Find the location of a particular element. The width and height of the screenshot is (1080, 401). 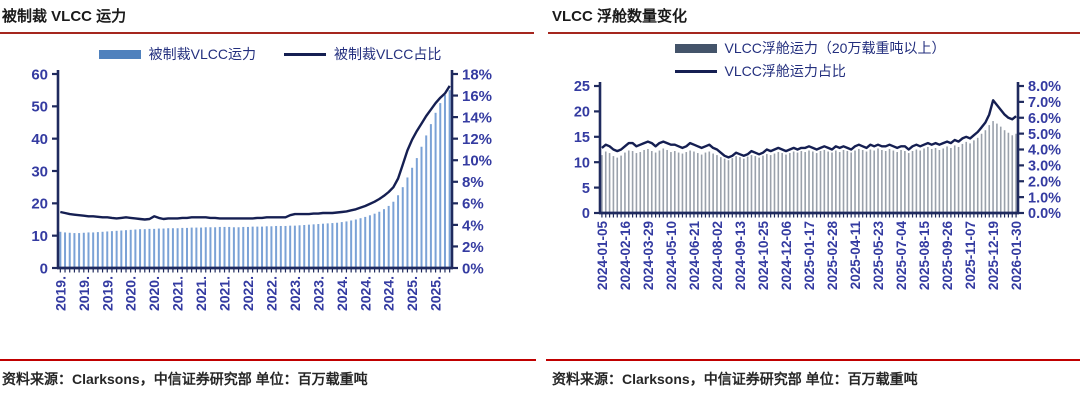

svg-text: 15 is located at coordinates (582, 138).